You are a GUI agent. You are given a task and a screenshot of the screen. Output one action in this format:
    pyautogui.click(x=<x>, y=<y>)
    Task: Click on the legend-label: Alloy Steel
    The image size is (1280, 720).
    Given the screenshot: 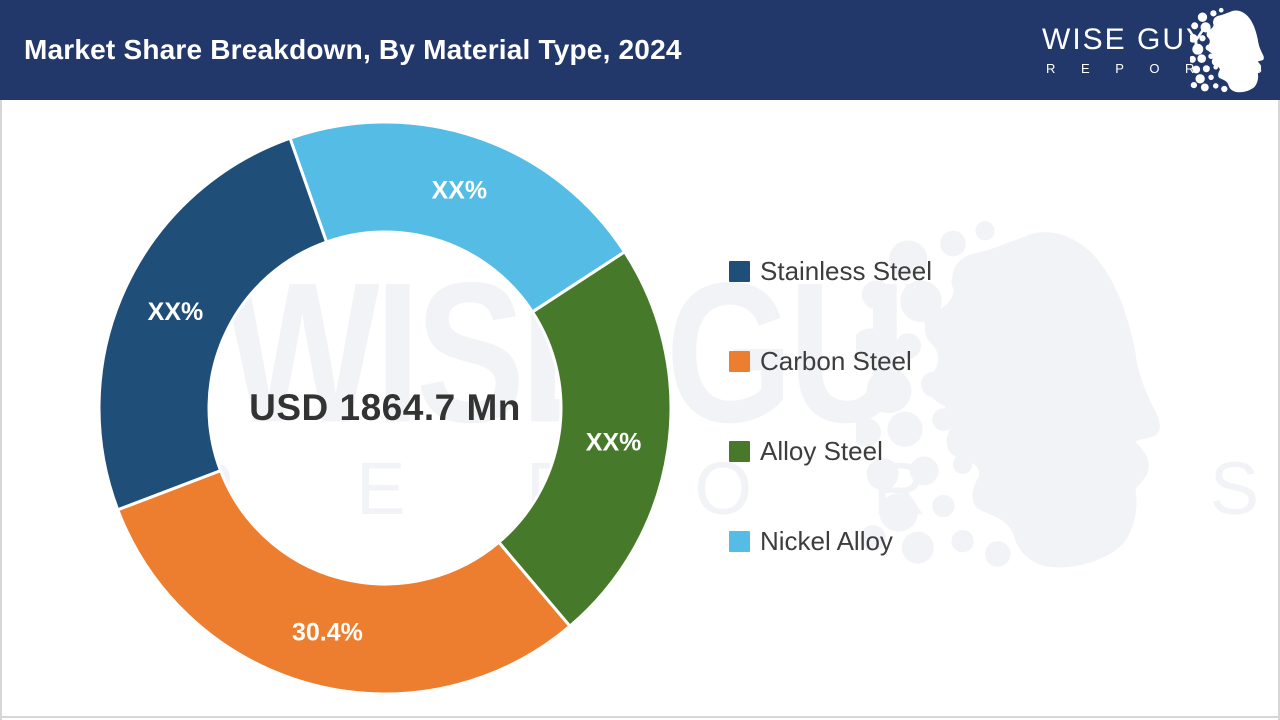 What is the action you would take?
    pyautogui.click(x=821, y=451)
    